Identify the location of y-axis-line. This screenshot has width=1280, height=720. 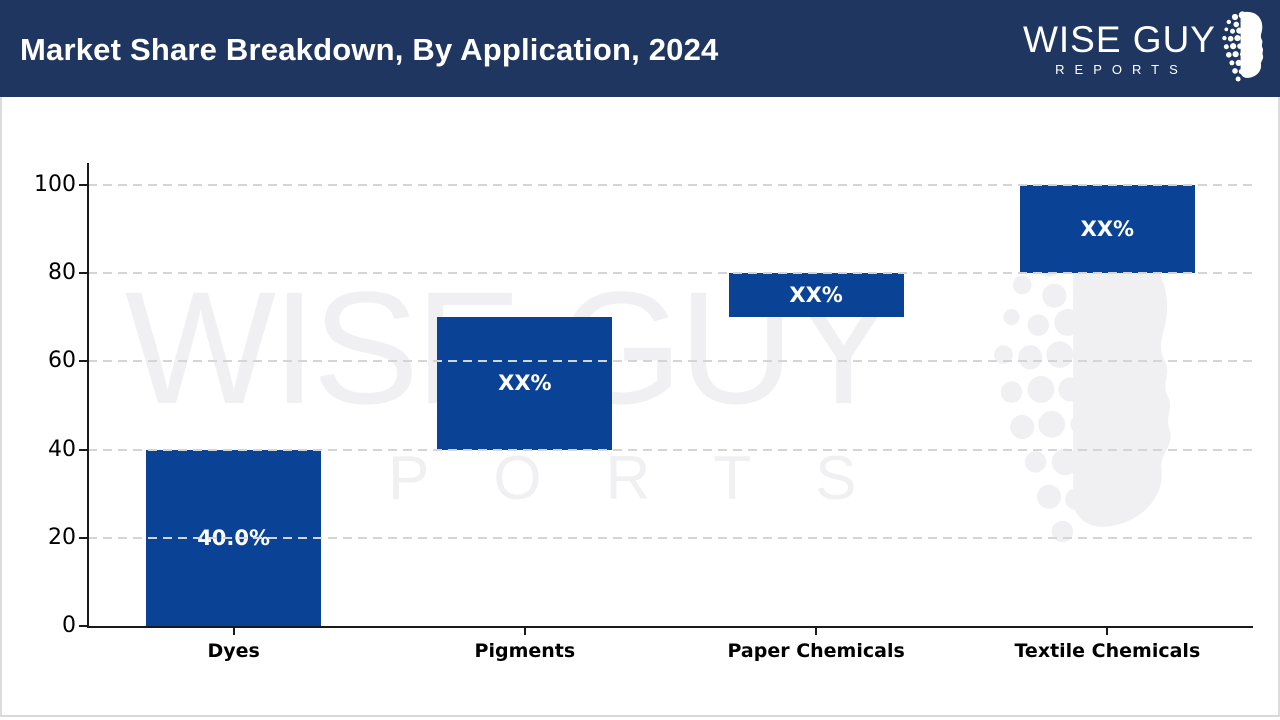
(88, 395).